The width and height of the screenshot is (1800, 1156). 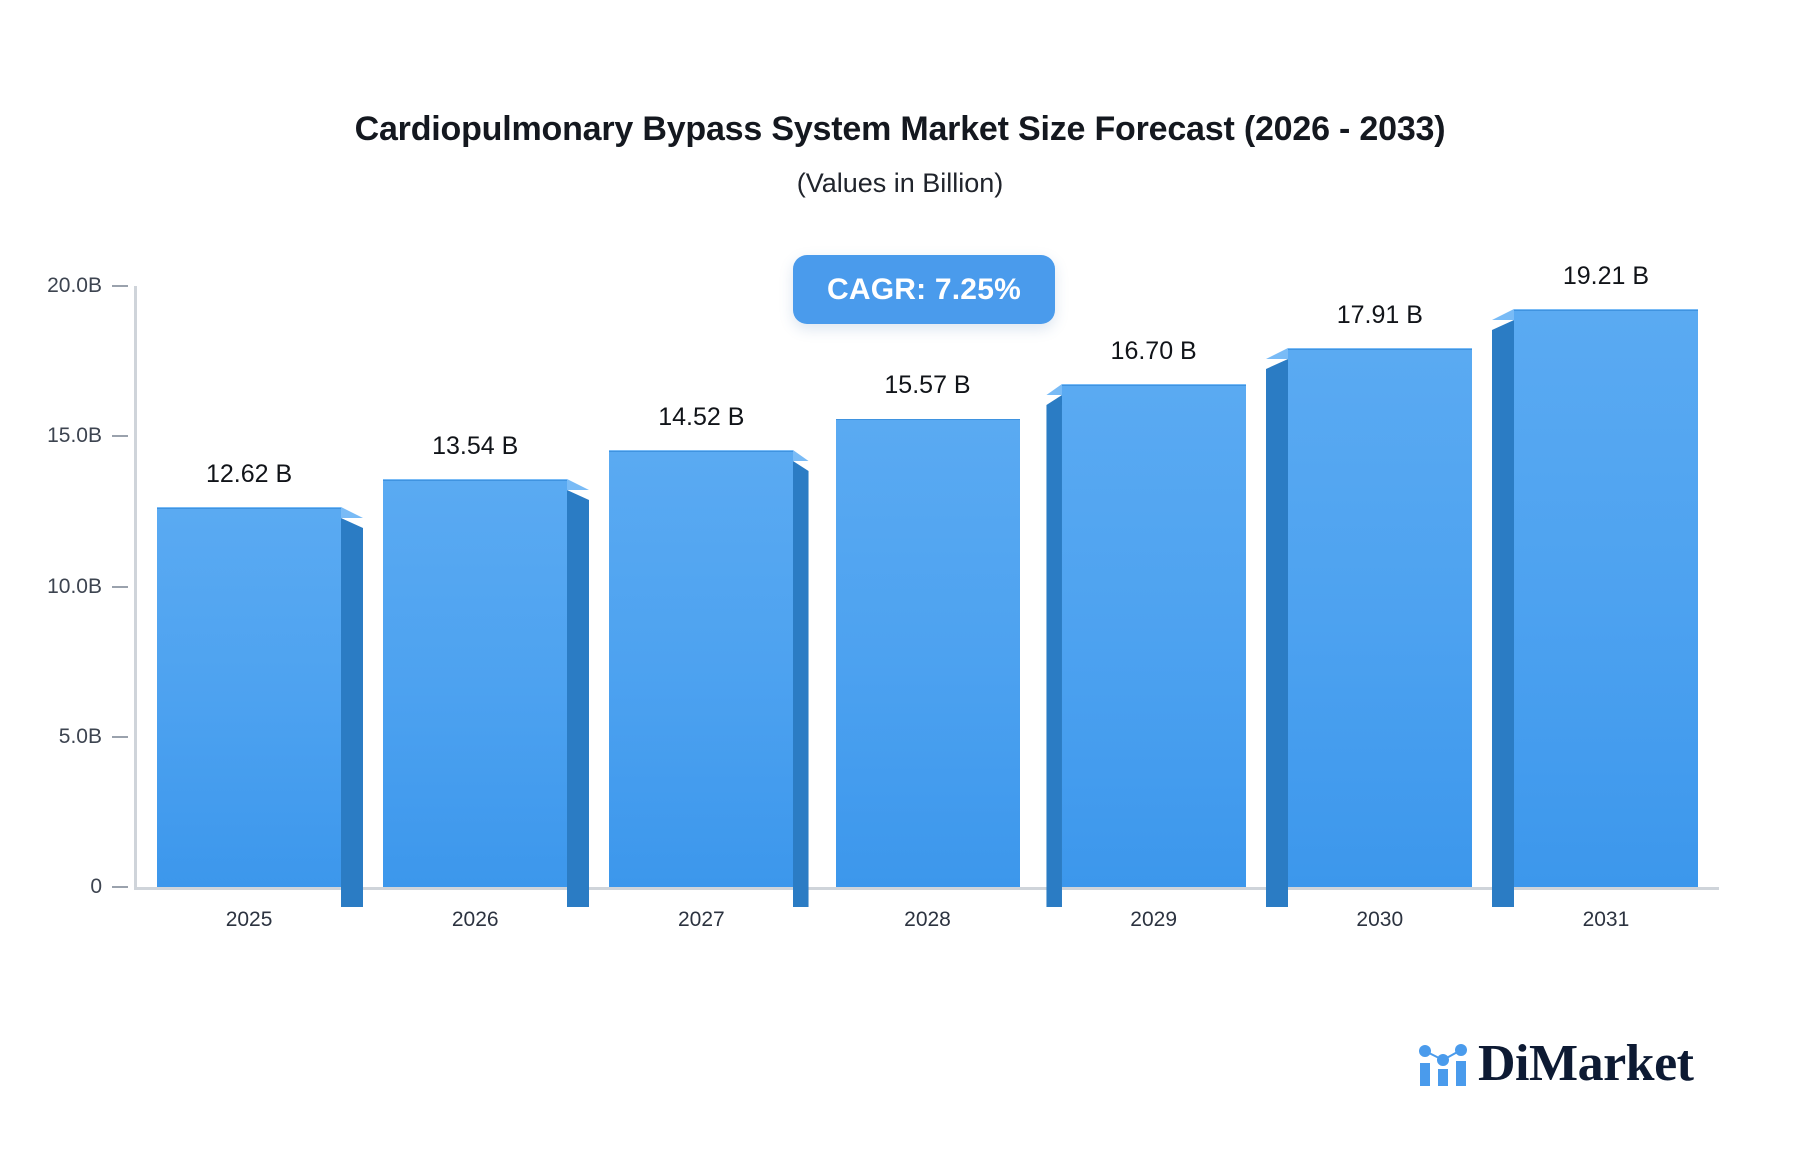 What do you see at coordinates (1379, 315) in the screenshot?
I see `bar-value-label: 17.91 B` at bounding box center [1379, 315].